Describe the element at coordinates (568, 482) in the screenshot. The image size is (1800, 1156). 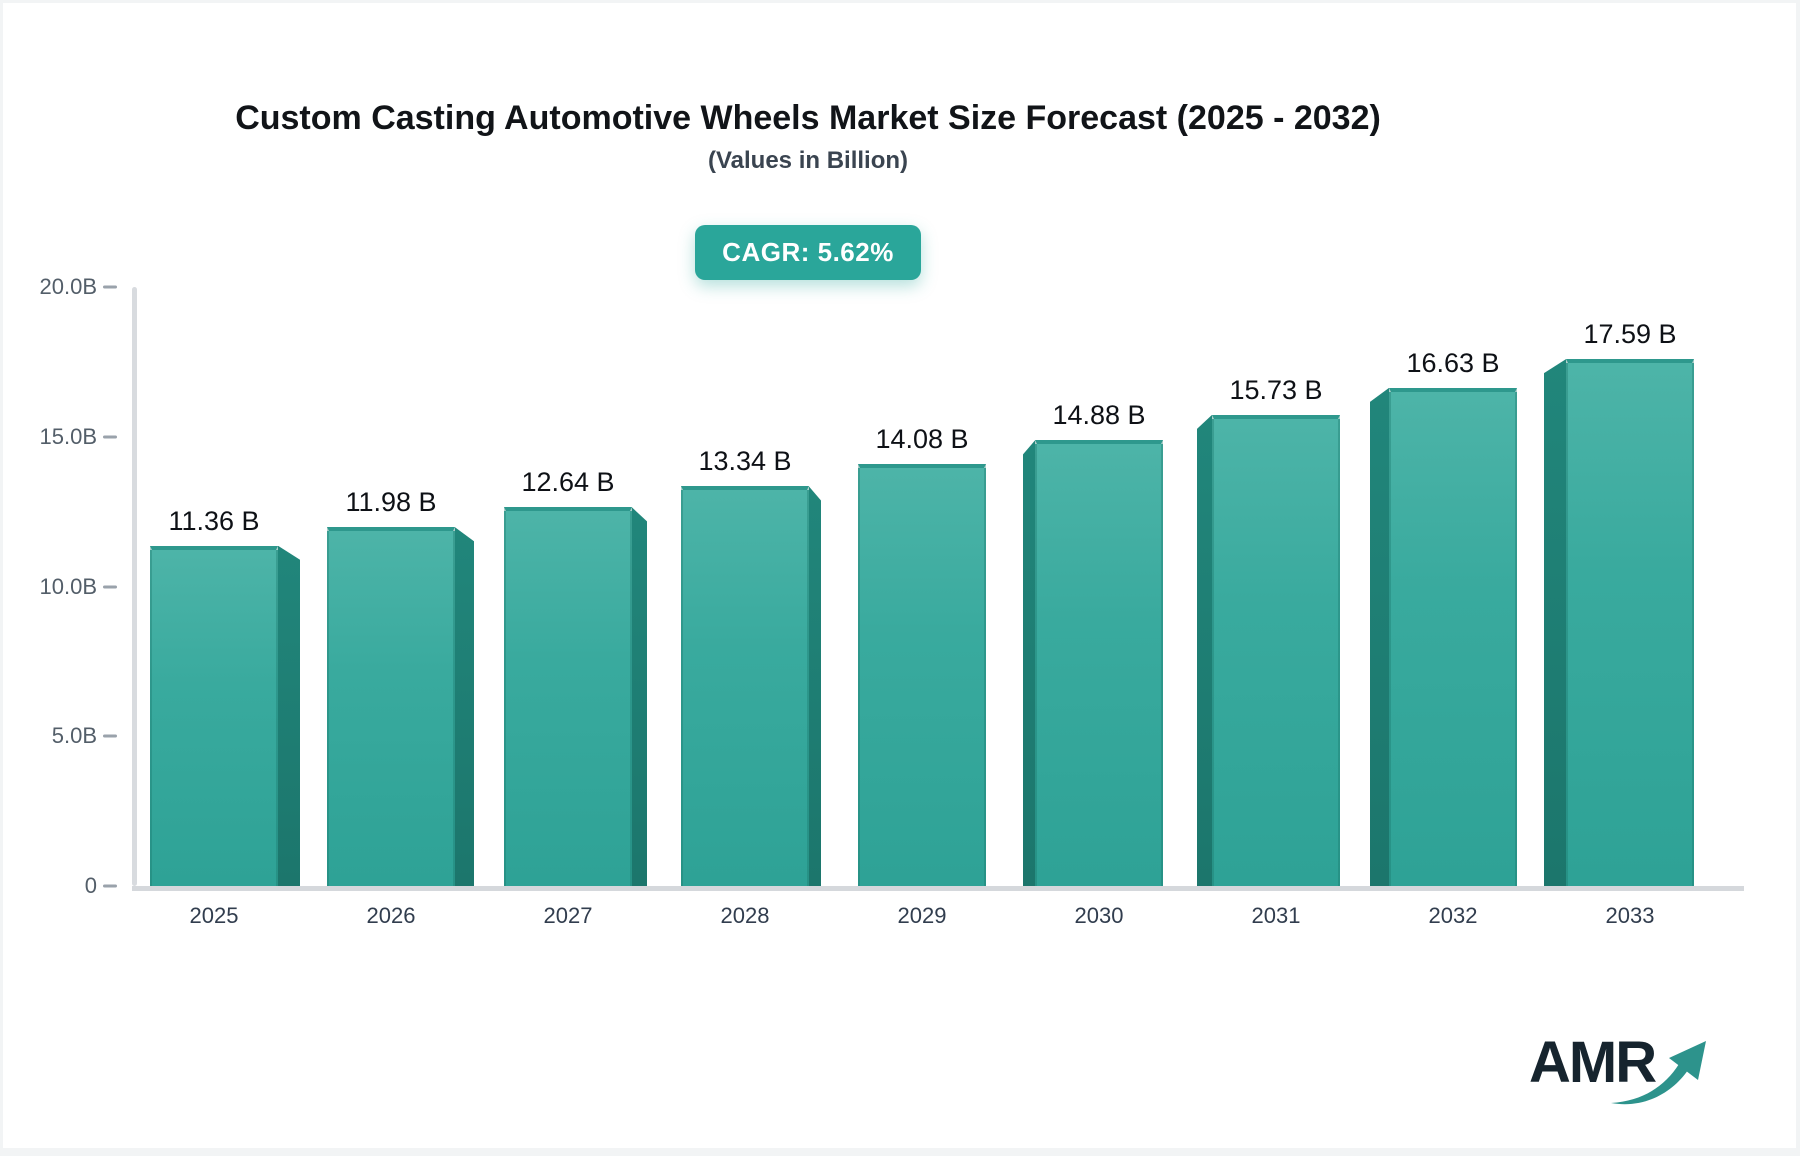
I see `bar-value-label: 12.64 B` at that location.